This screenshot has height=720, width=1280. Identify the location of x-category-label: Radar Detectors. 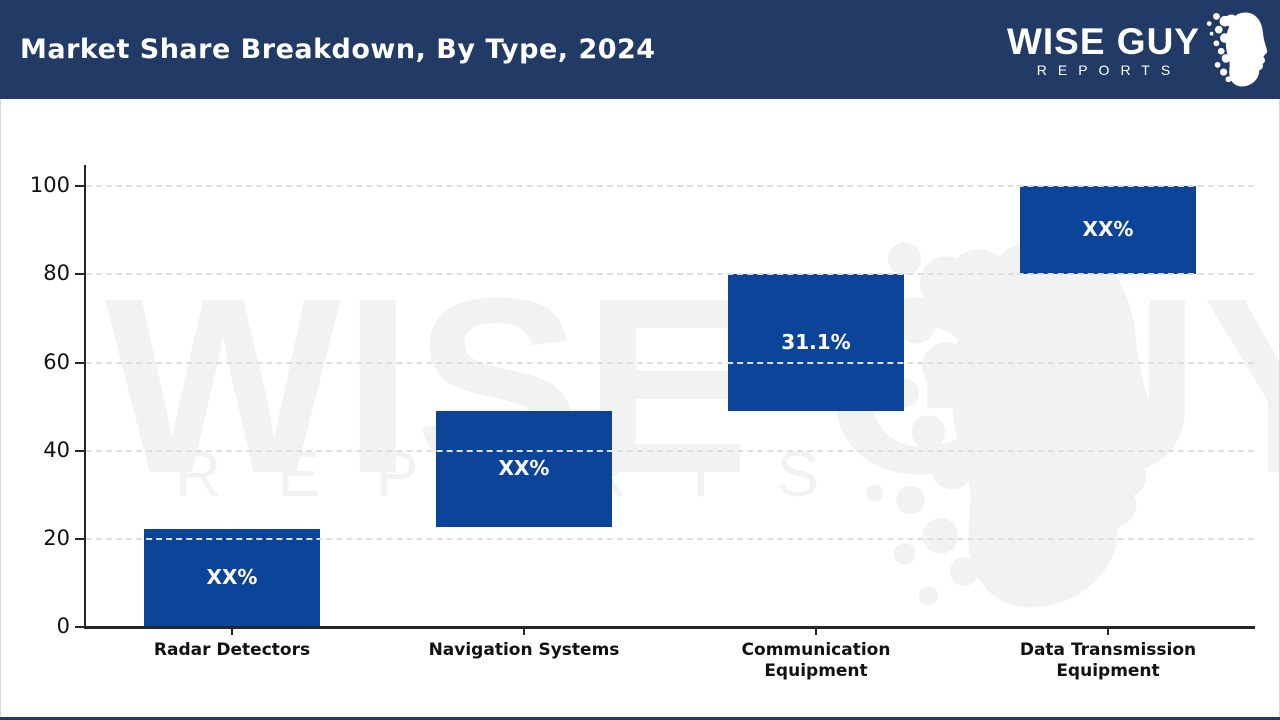
(232, 650).